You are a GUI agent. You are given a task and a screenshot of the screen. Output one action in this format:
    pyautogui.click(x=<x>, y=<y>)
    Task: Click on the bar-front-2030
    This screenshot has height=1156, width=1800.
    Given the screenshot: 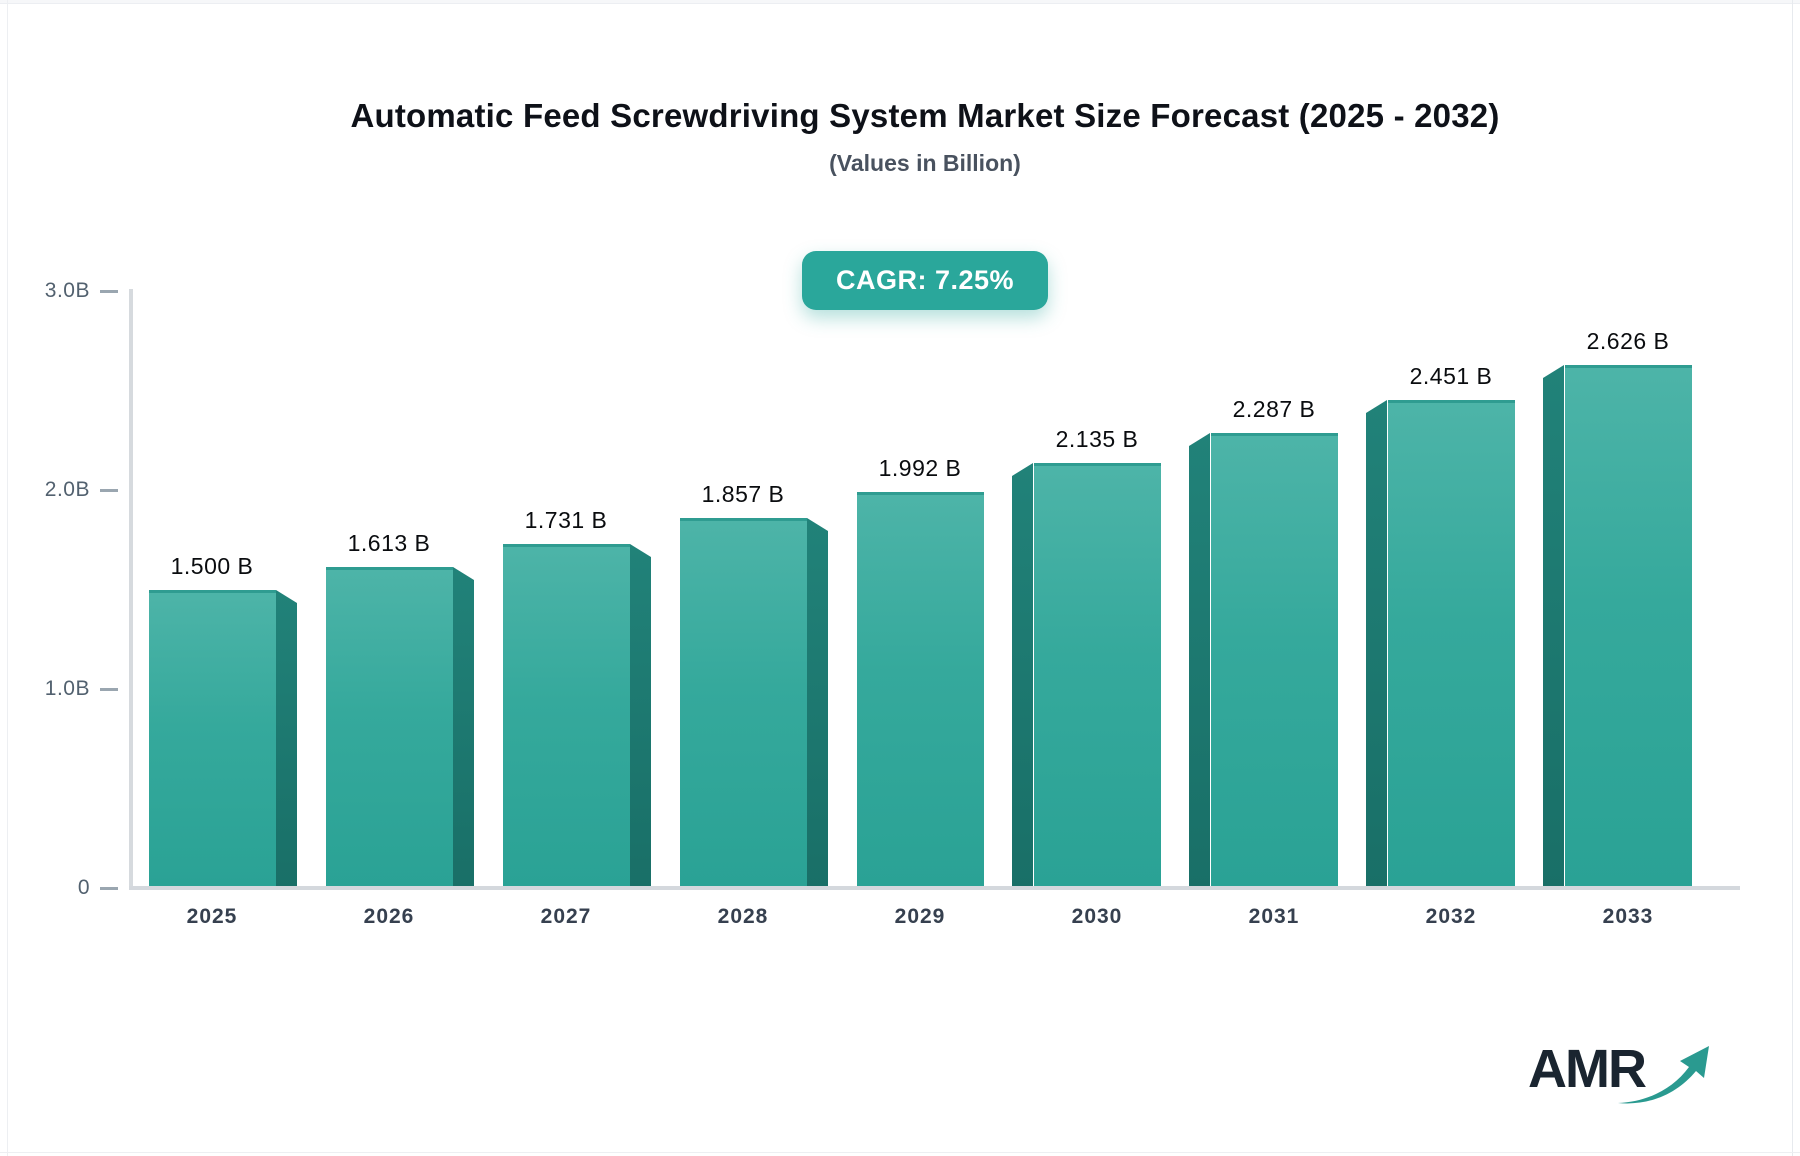 What is the action you would take?
    pyautogui.click(x=1097, y=675)
    